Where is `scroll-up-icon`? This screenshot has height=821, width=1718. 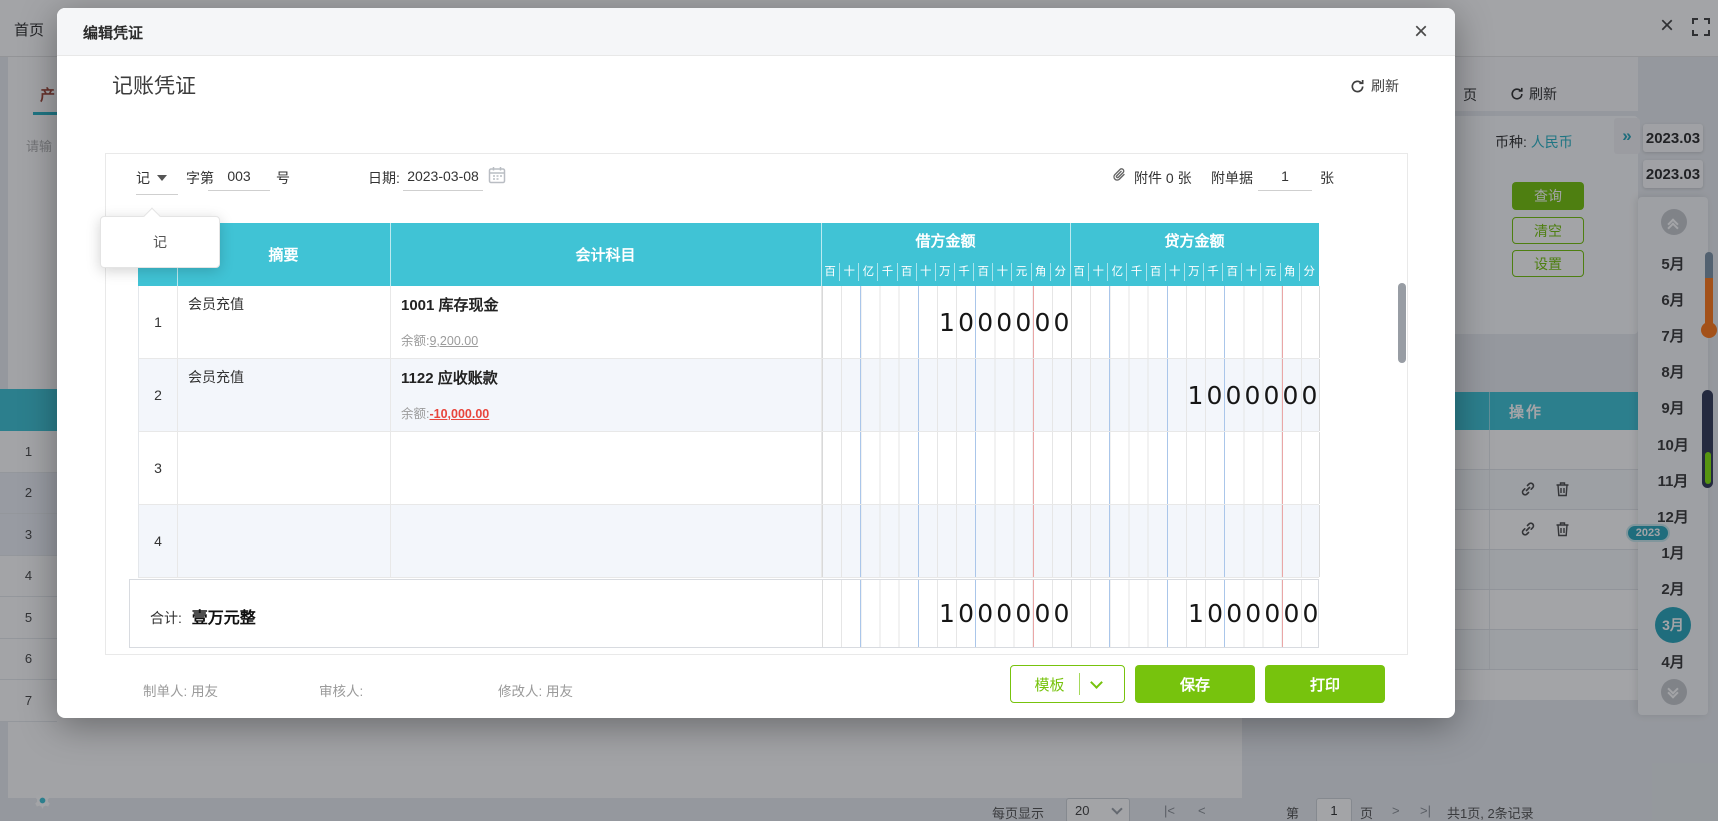 scroll-up-icon is located at coordinates (1674, 222).